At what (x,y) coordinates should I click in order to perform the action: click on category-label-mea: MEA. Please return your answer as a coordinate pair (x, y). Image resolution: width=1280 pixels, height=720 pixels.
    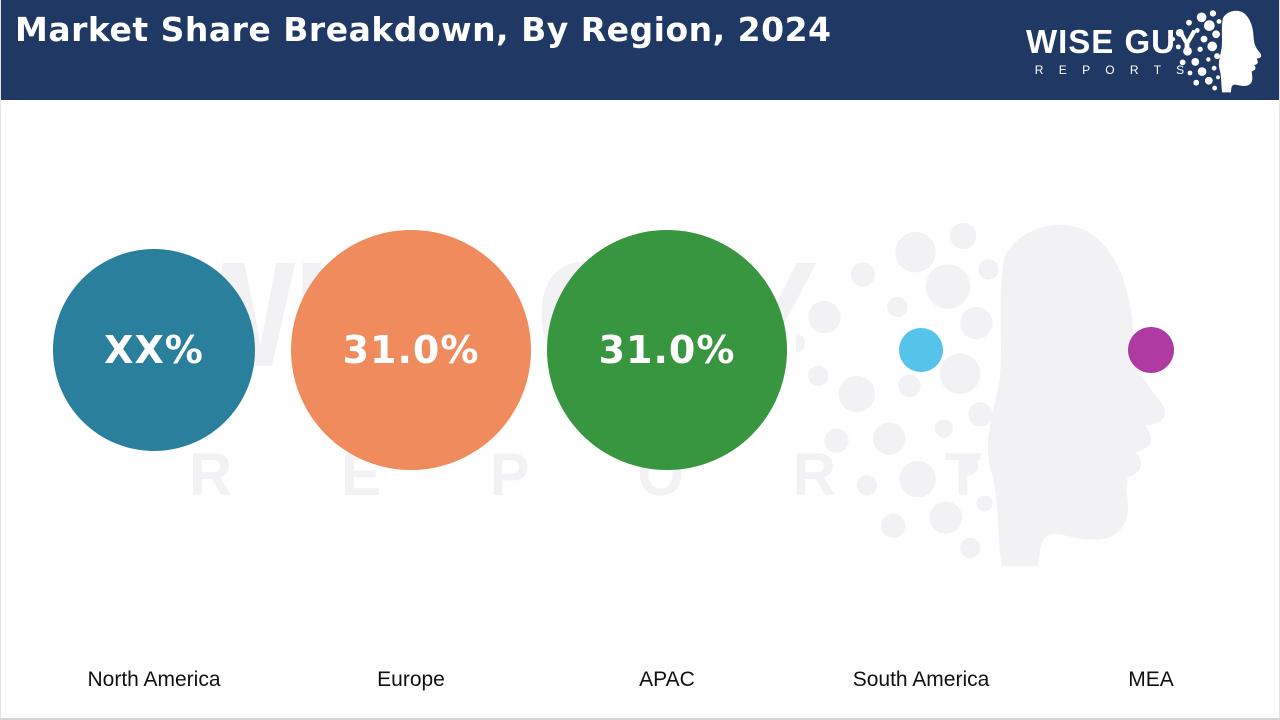
    Looking at the image, I should click on (1151, 679).